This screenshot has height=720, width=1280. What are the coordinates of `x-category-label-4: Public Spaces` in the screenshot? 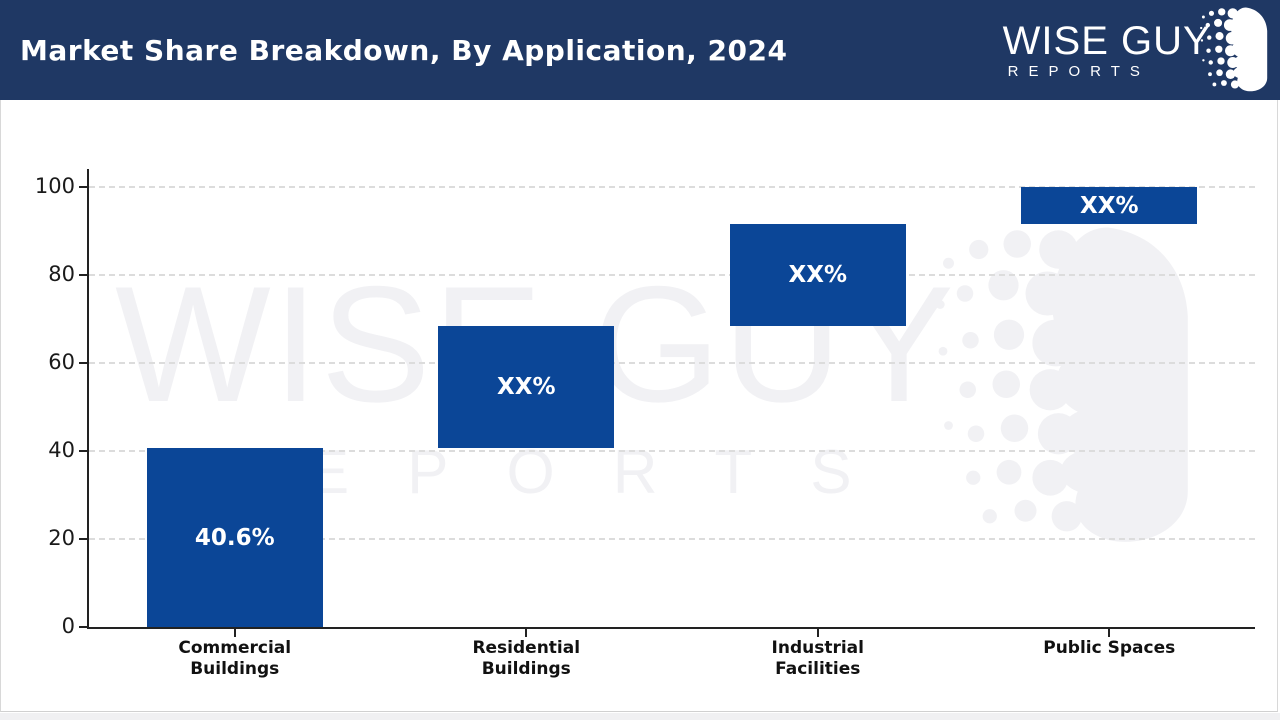 It's located at (1109, 648).